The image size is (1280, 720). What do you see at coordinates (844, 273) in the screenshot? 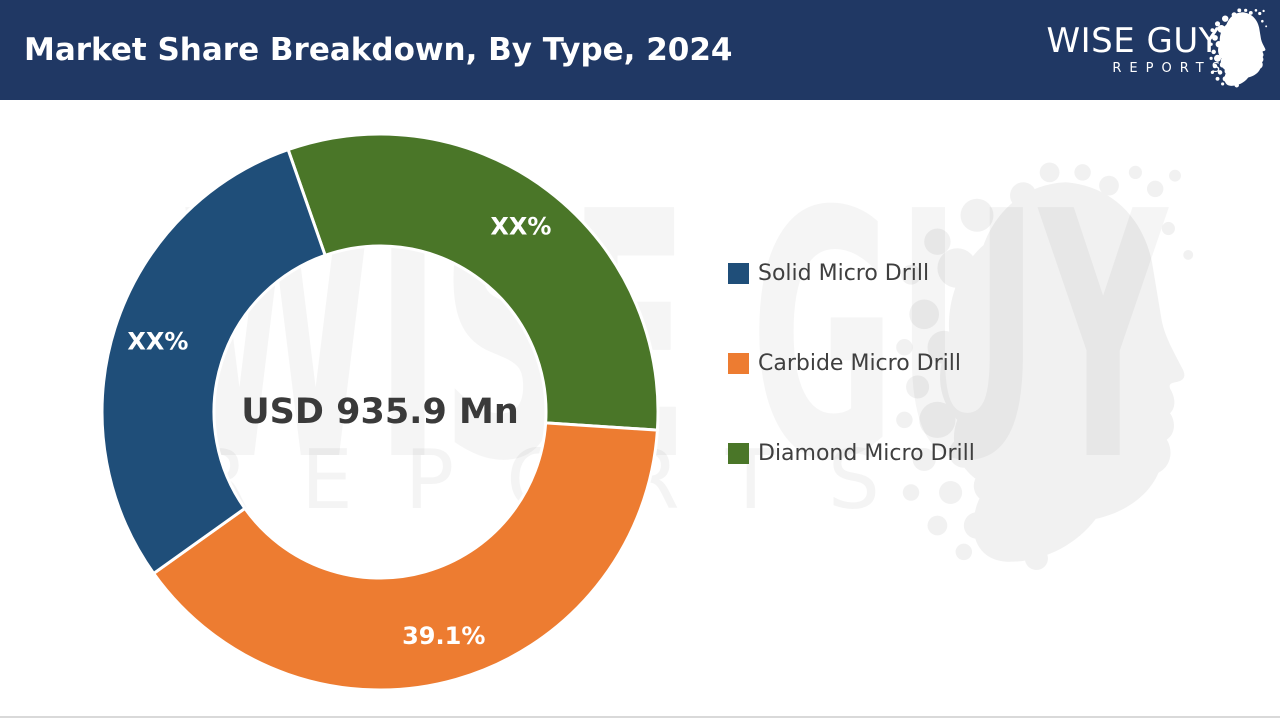
I see `legend-label: Solid Micro Drill` at bounding box center [844, 273].